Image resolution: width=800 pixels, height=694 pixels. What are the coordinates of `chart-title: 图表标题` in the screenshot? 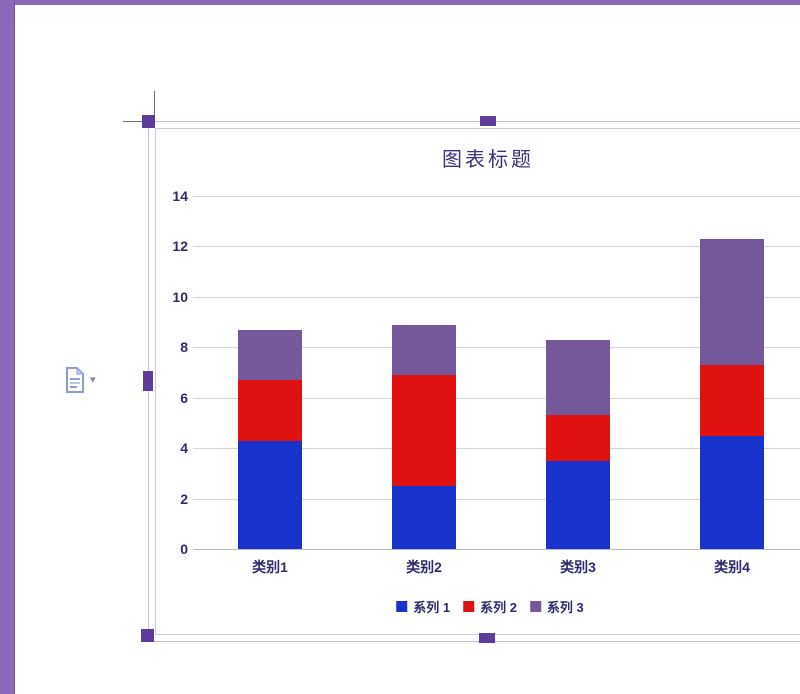 It's located at (488, 160).